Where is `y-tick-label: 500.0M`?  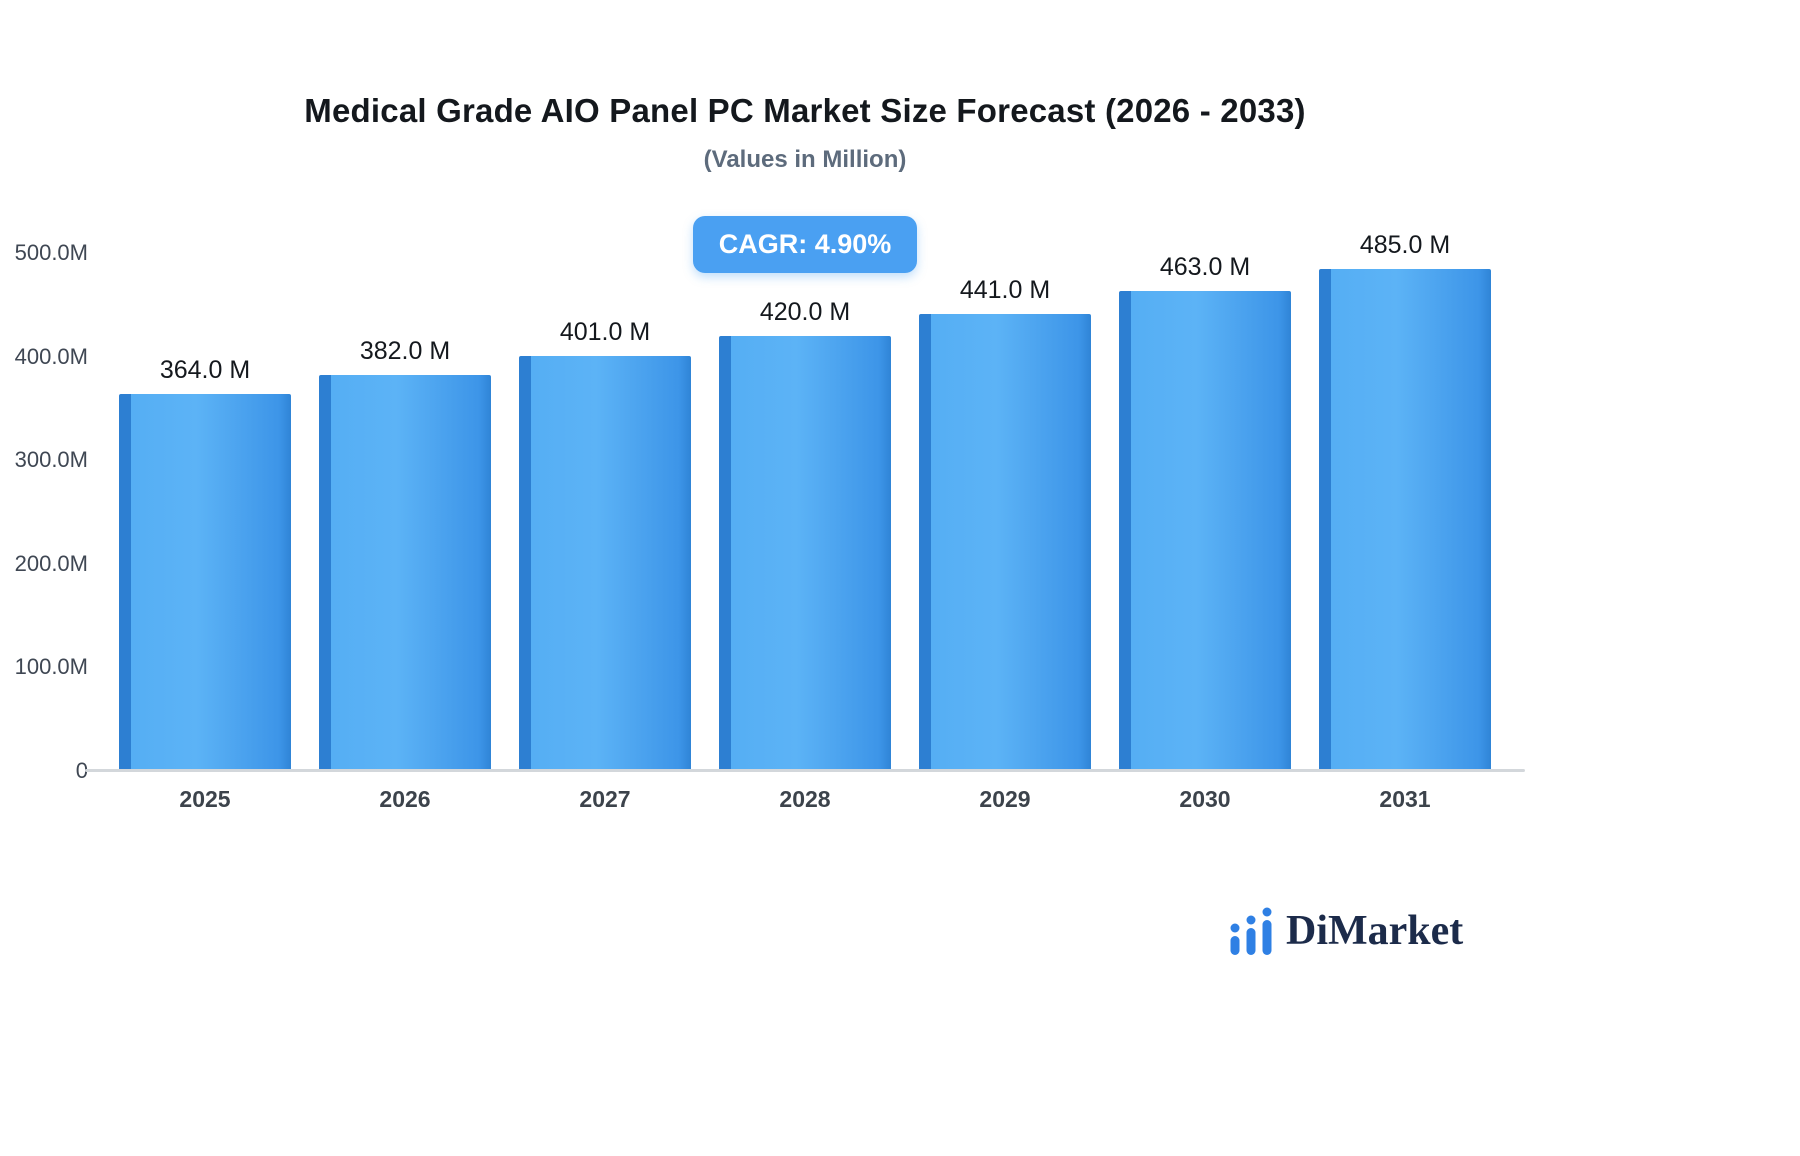 y-tick-label: 500.0M is located at coordinates (51, 252).